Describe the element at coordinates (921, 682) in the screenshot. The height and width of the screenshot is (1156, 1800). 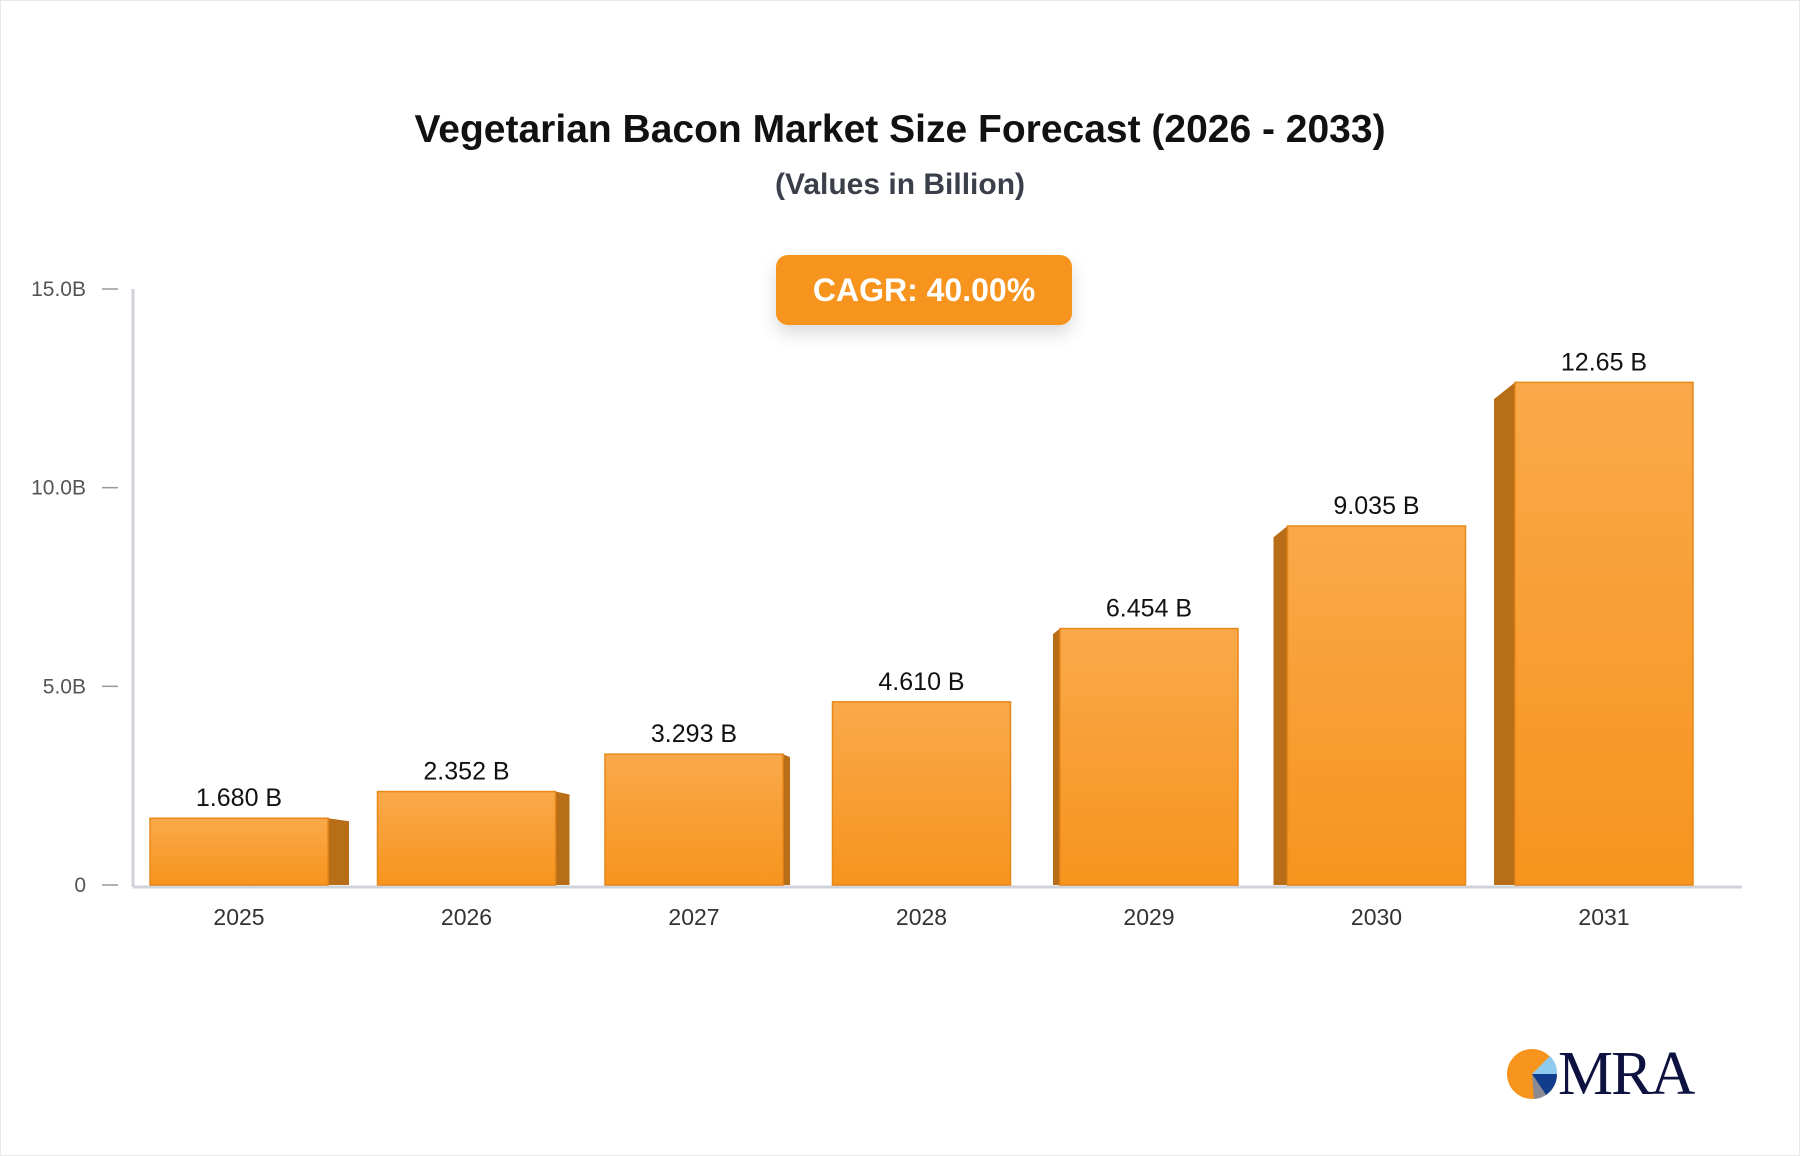
I see `data-label: 4.610 B` at that location.